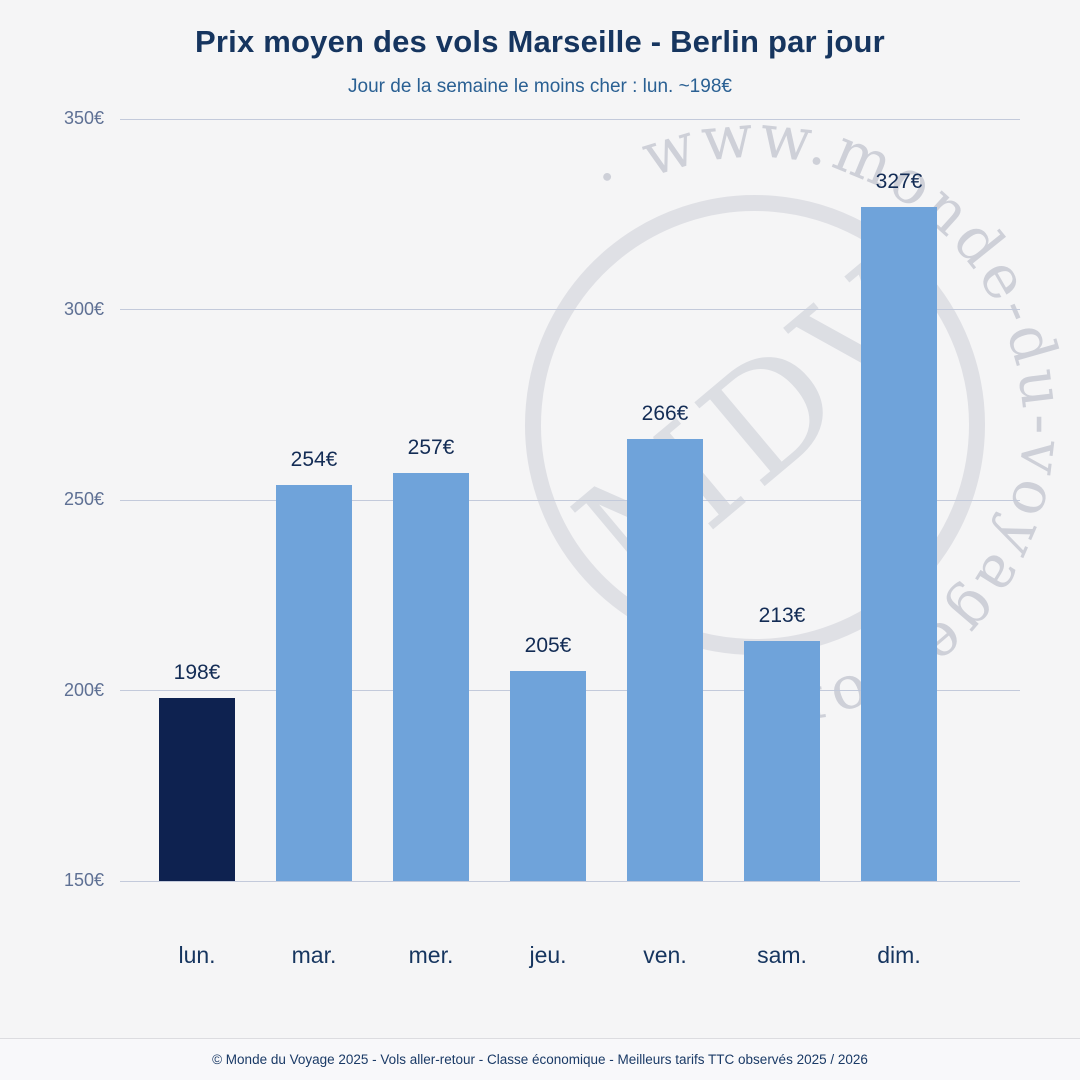  What do you see at coordinates (548, 955) in the screenshot?
I see `x-axis-label: jeu.` at bounding box center [548, 955].